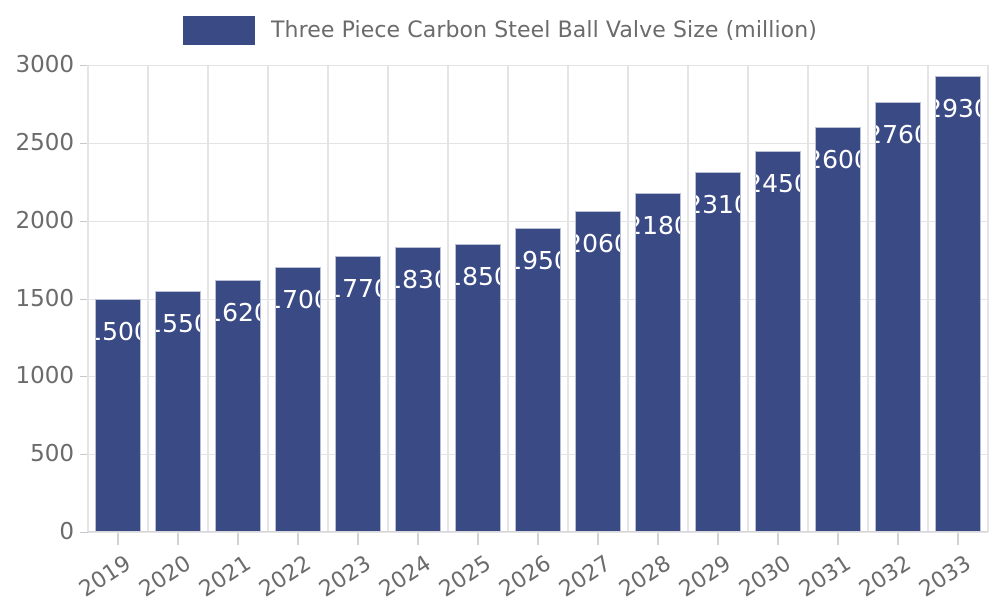 The image size is (1000, 600). I want to click on bar: 2060, so click(598, 371).